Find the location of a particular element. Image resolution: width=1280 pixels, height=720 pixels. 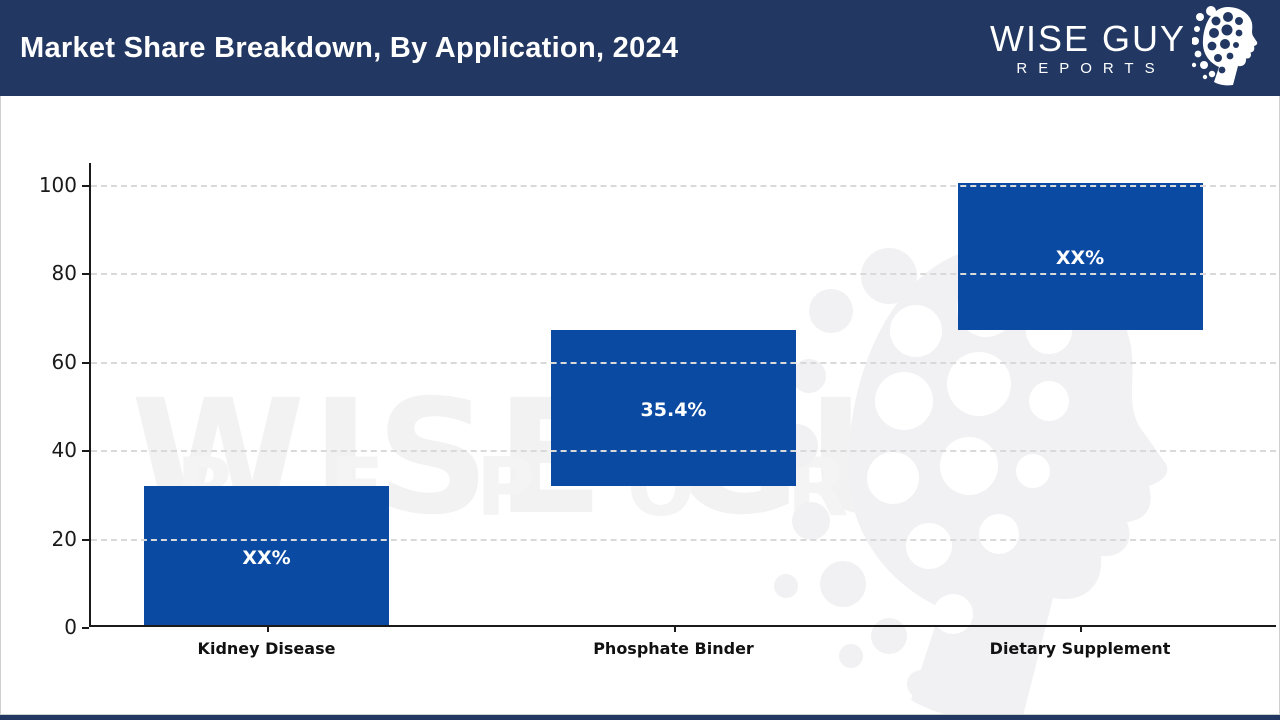

footer-accent-bar is located at coordinates (640, 717).